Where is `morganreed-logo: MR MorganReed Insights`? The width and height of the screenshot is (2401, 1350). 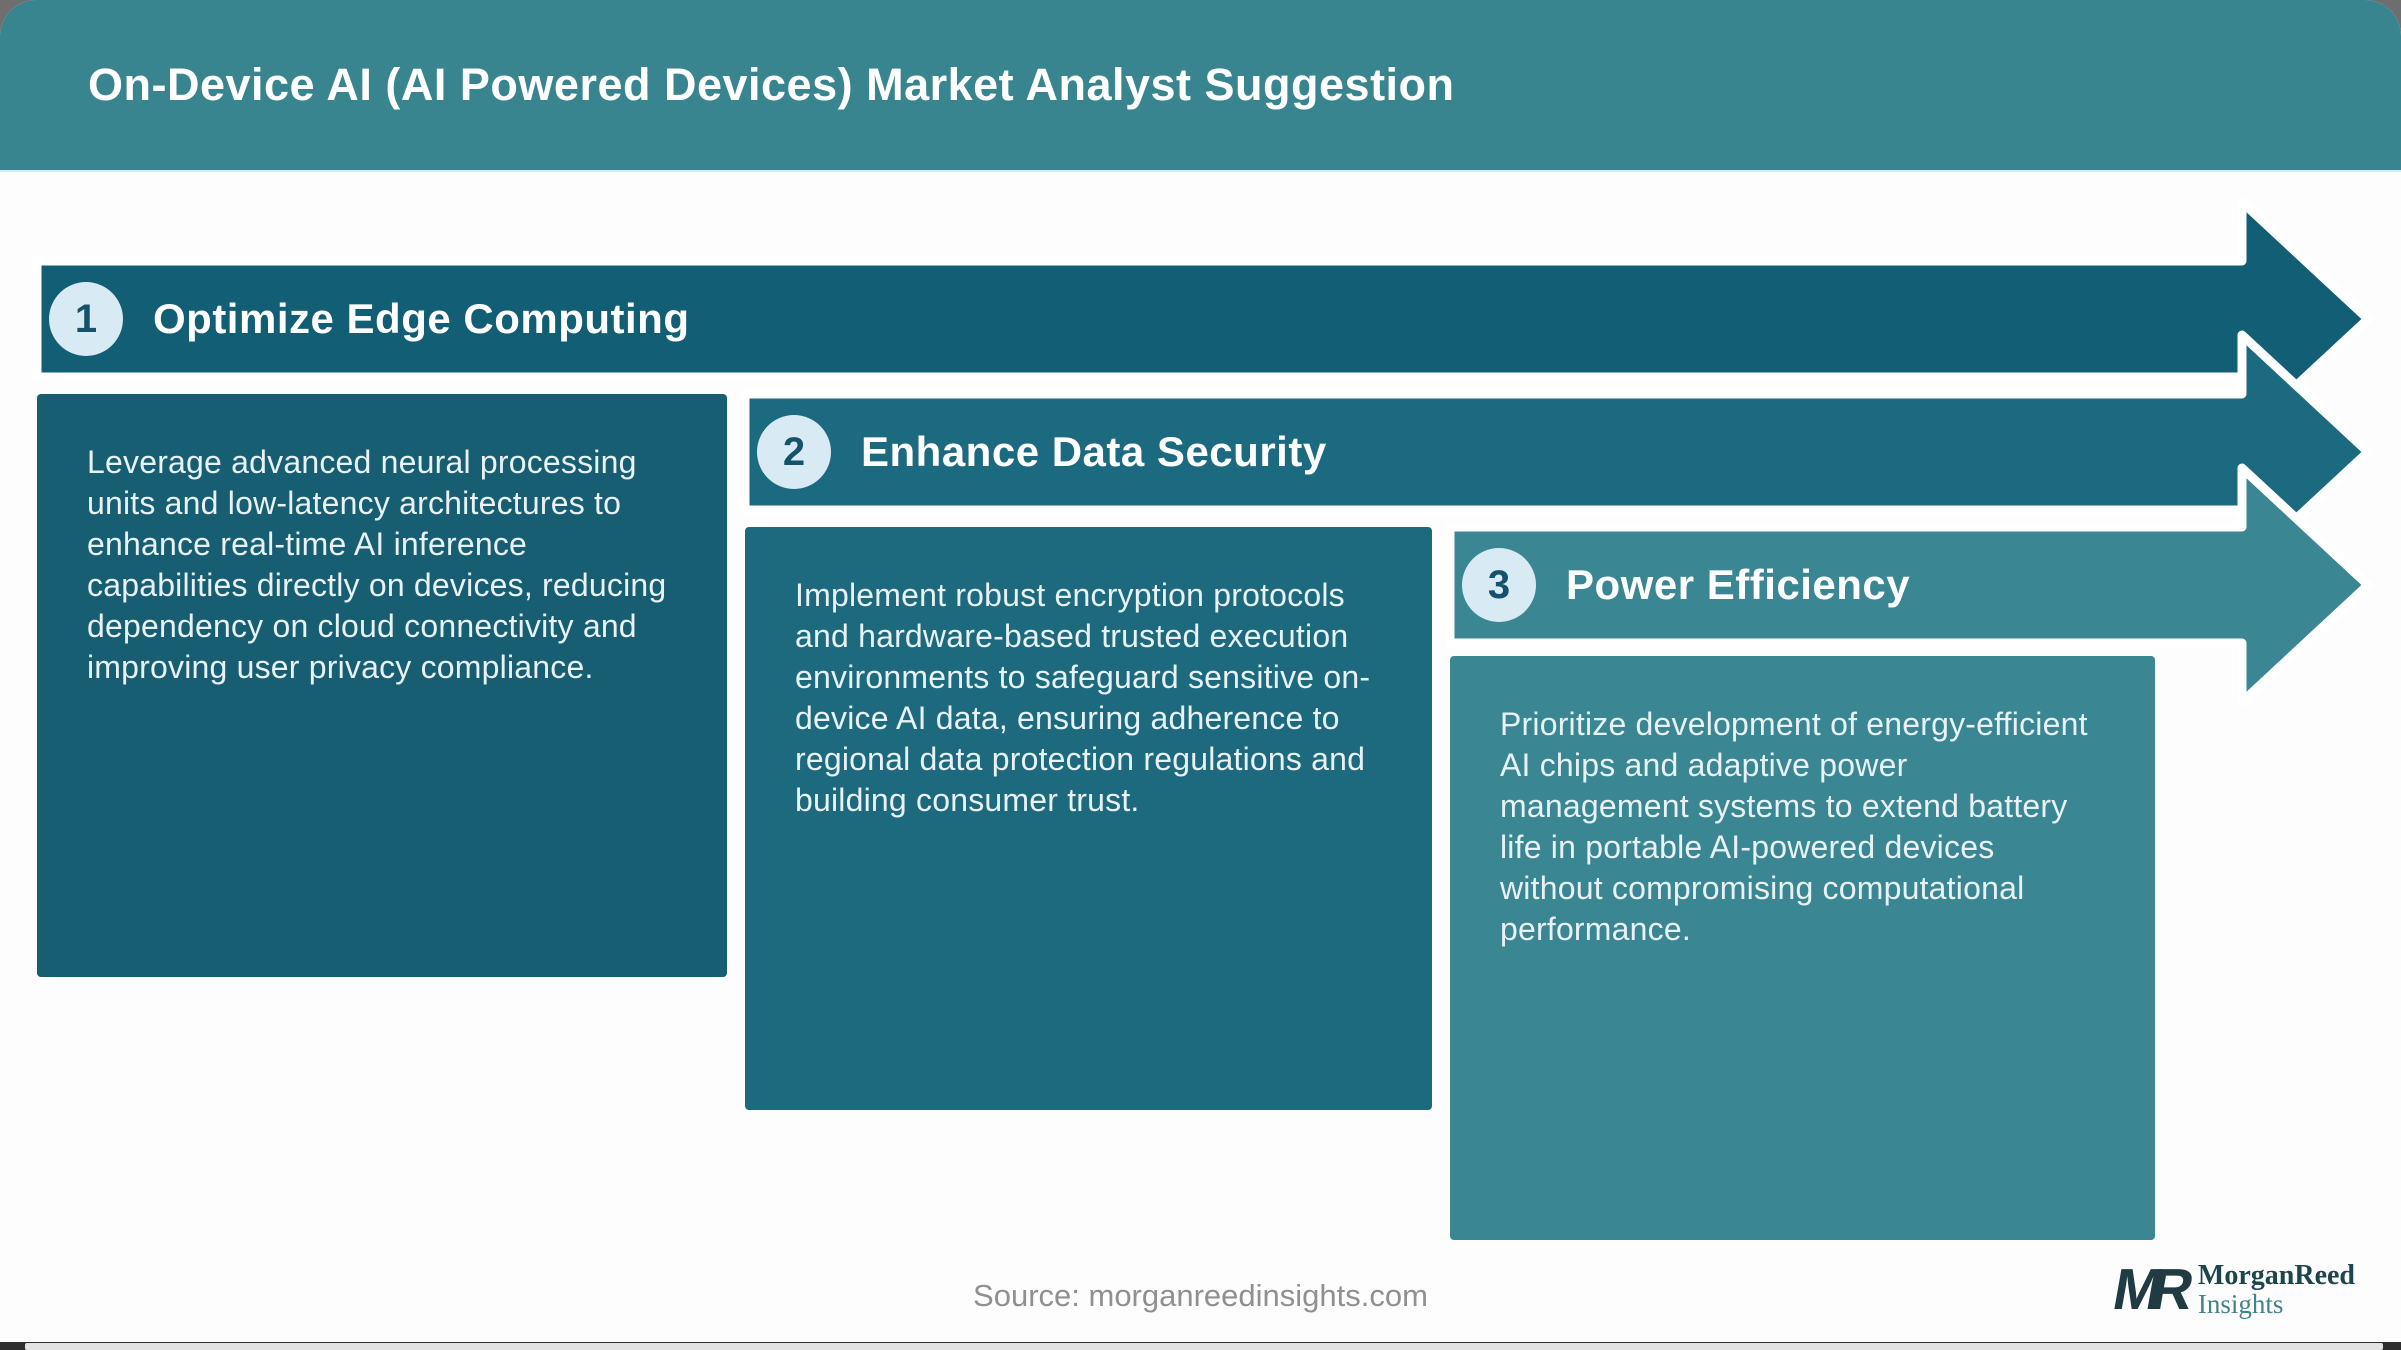
morganreed-logo: MR MorganReed Insights is located at coordinates (2231, 1289).